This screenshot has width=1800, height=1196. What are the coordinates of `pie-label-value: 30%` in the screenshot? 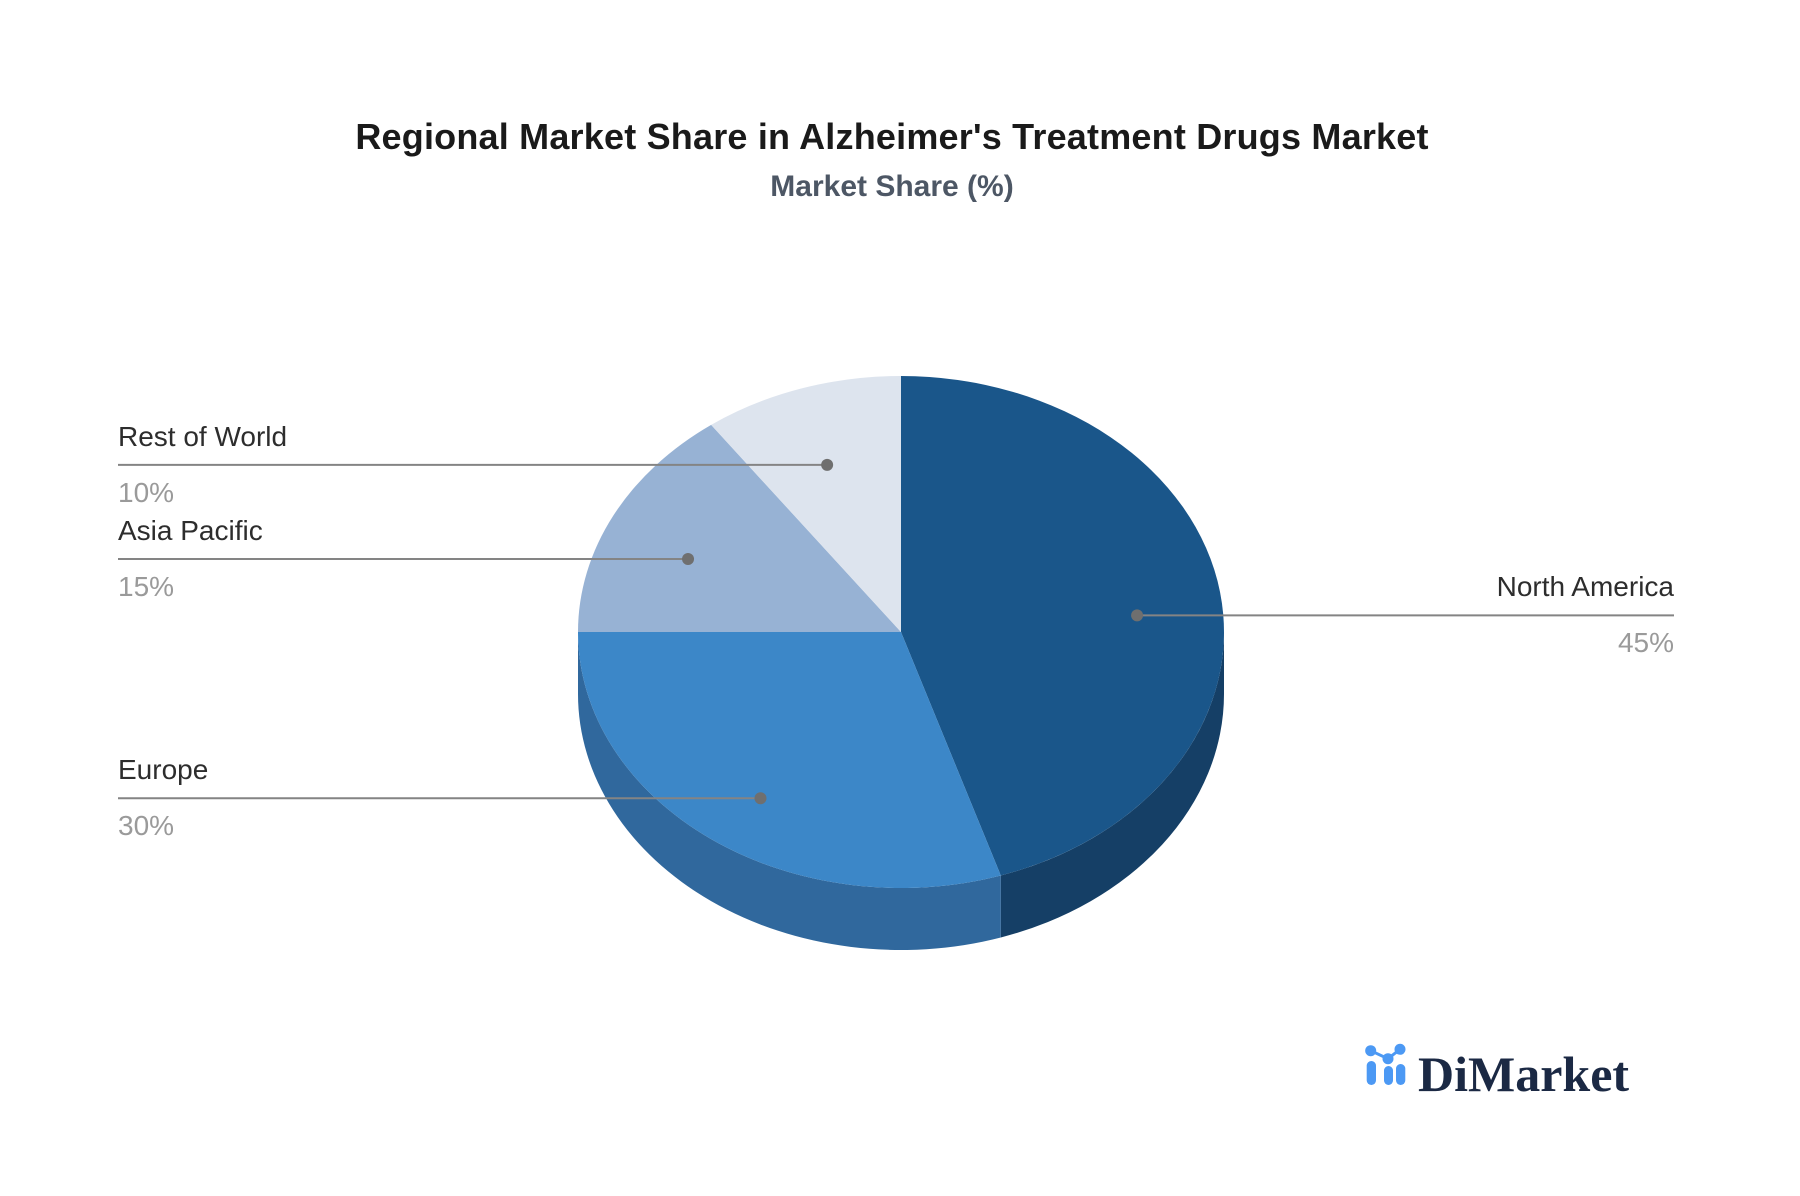 It's located at (146, 826).